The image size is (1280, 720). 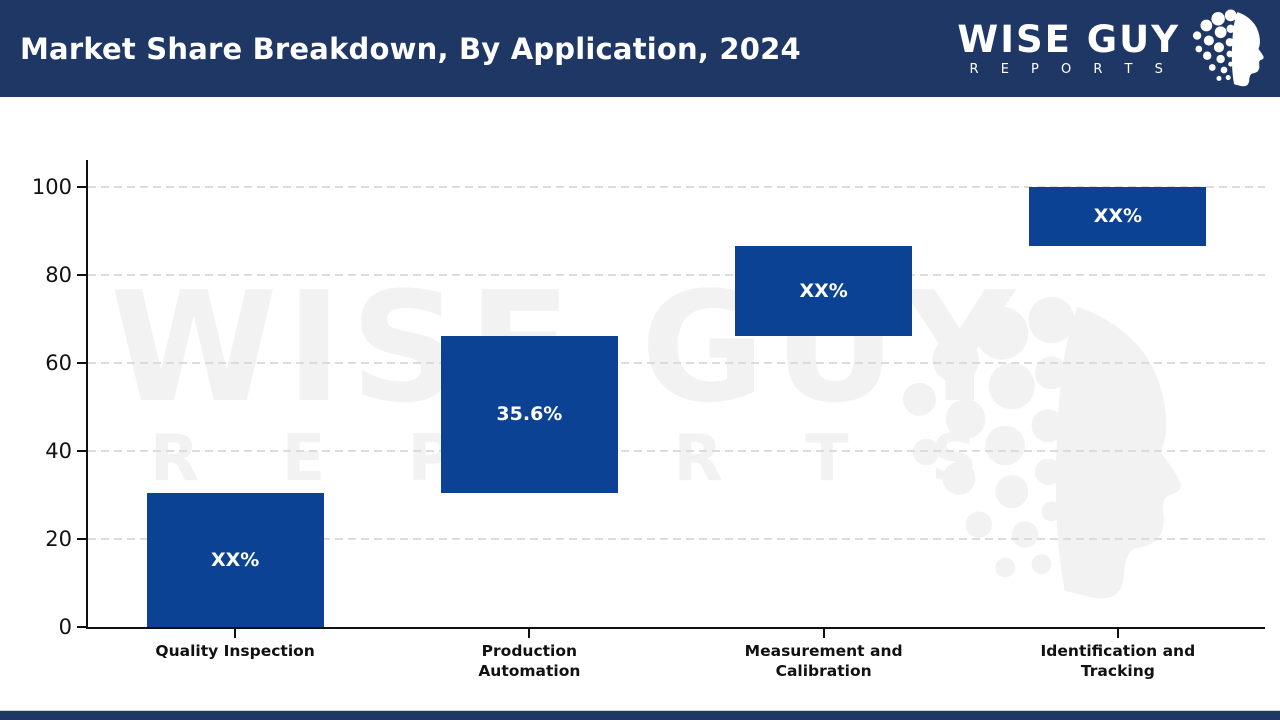 I want to click on bar-value-label: 35.6%, so click(x=529, y=414).